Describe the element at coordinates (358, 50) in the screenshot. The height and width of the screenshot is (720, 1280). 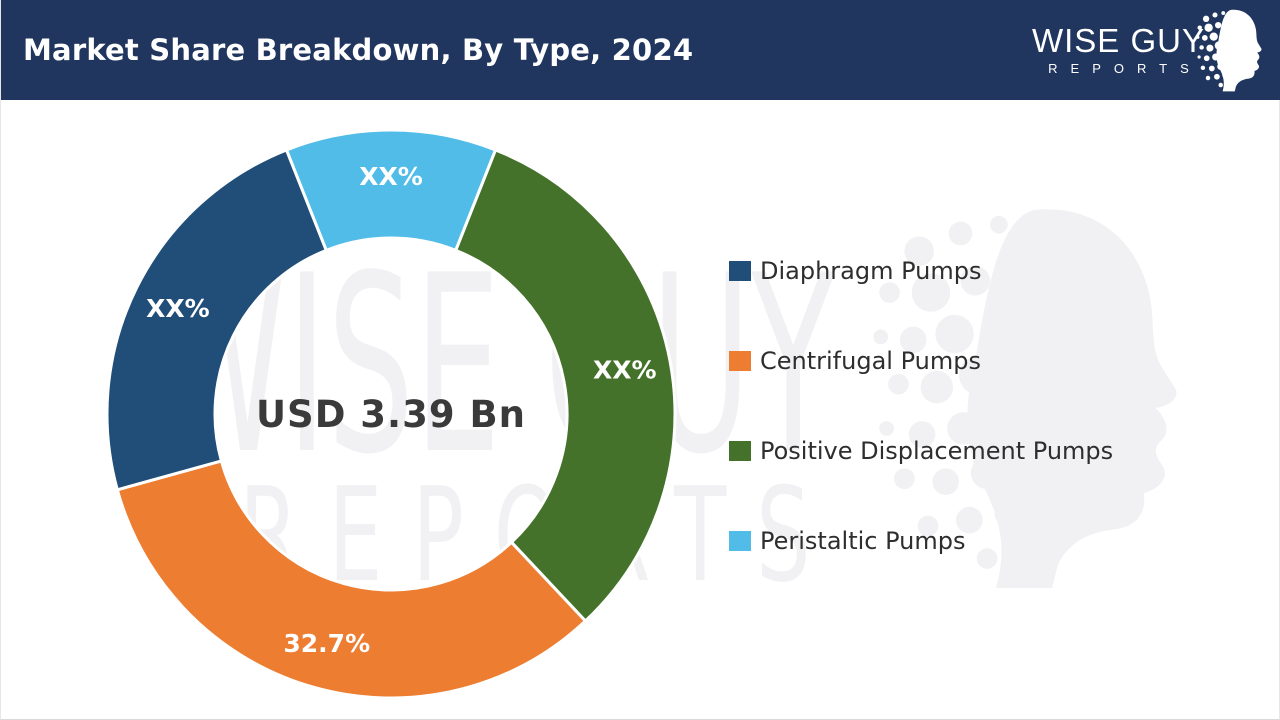
I see `page-title: Market Share Breakdown, By Type, 2024` at that location.